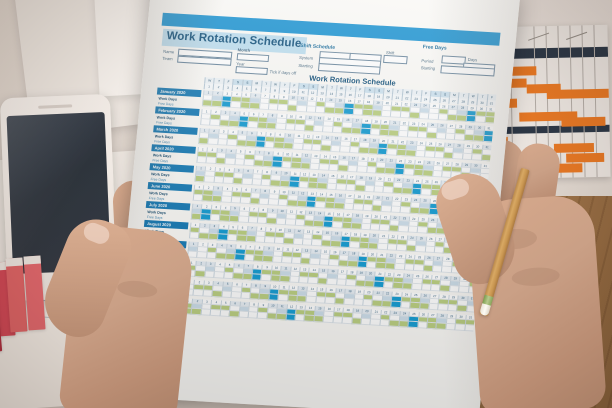 The height and width of the screenshot is (408, 612). Describe the element at coordinates (283, 72) in the screenshot. I see `tick-note-label: Tick if days off` at that location.